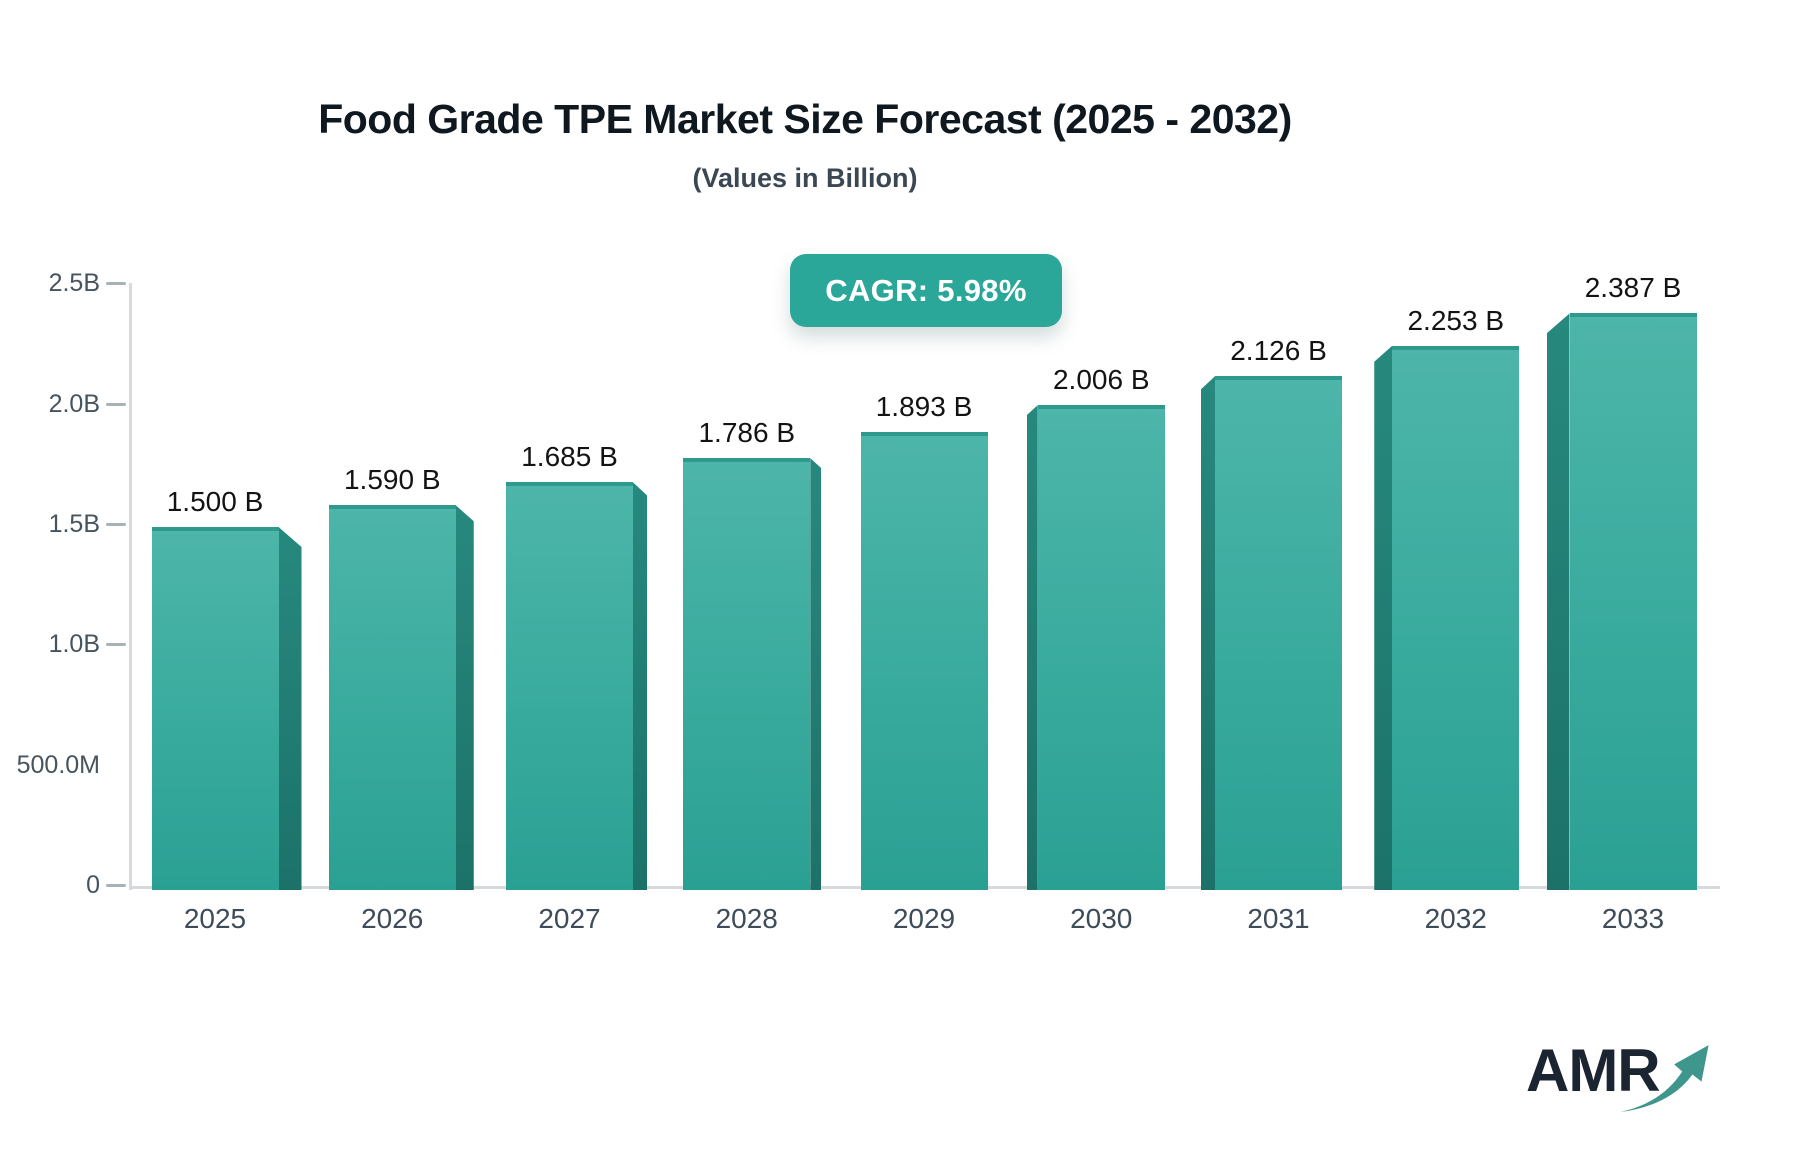 Image resolution: width=1800 pixels, height=1156 pixels. I want to click on bar-2033, so click(1633, 601).